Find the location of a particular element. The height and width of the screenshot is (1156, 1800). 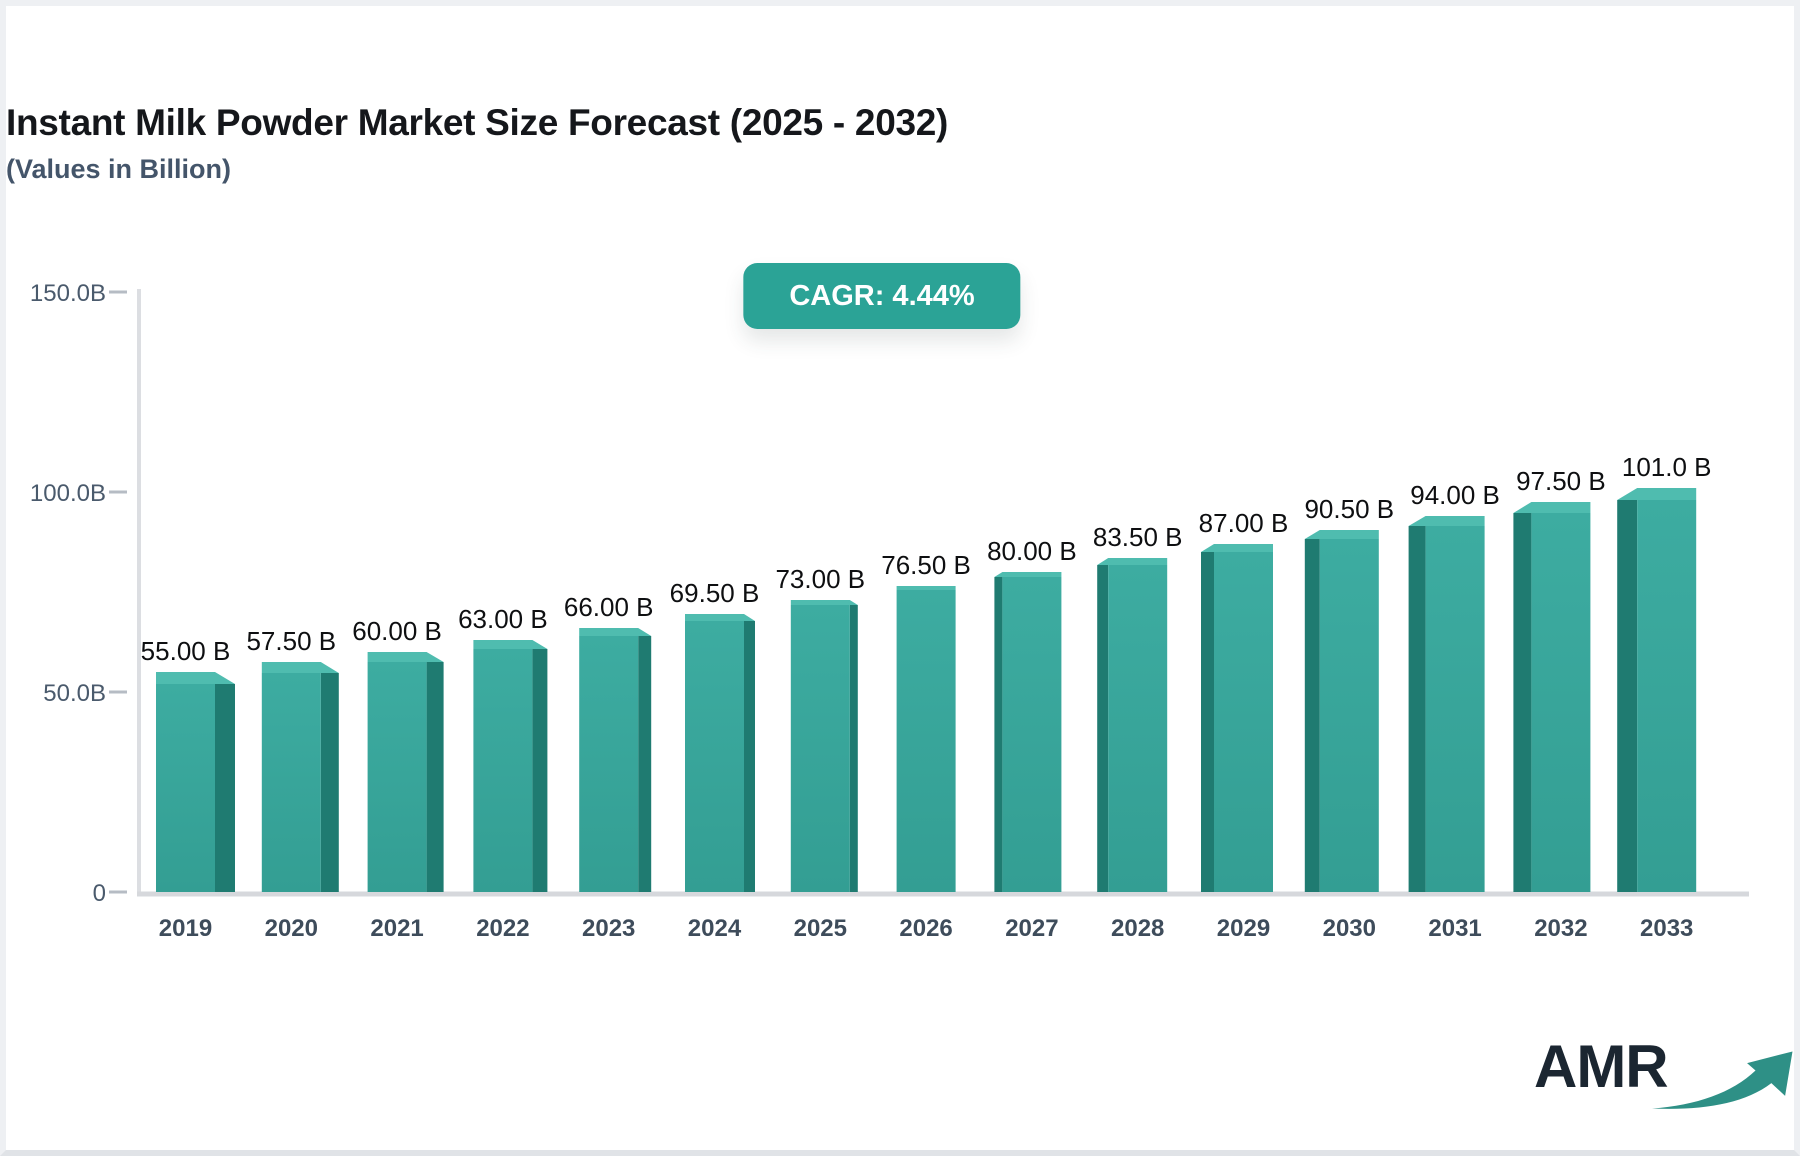

x-axis-label: 2033 is located at coordinates (1666, 928).